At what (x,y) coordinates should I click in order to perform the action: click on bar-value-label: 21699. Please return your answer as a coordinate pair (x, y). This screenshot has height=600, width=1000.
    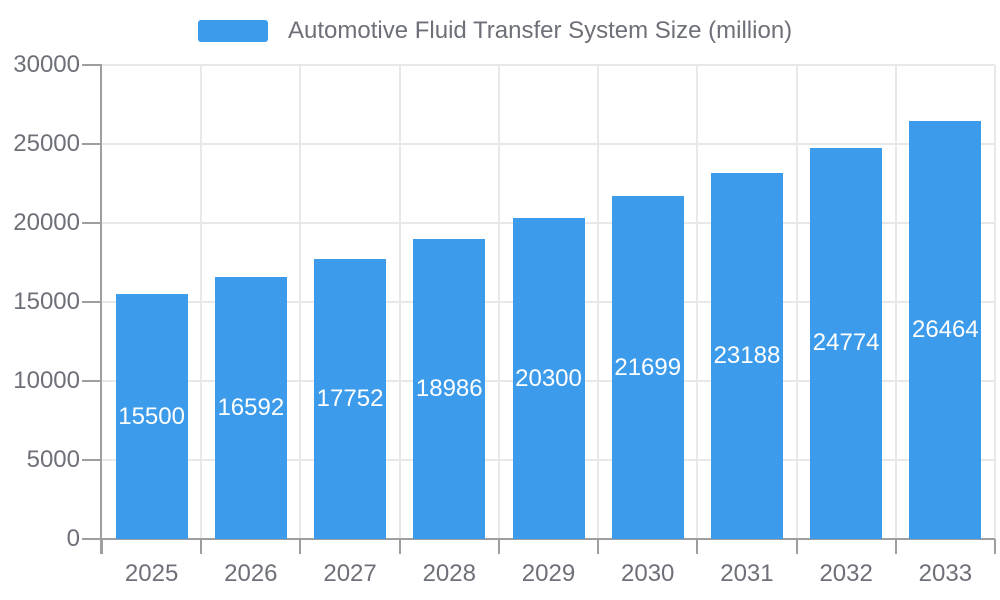
    Looking at the image, I should click on (648, 367).